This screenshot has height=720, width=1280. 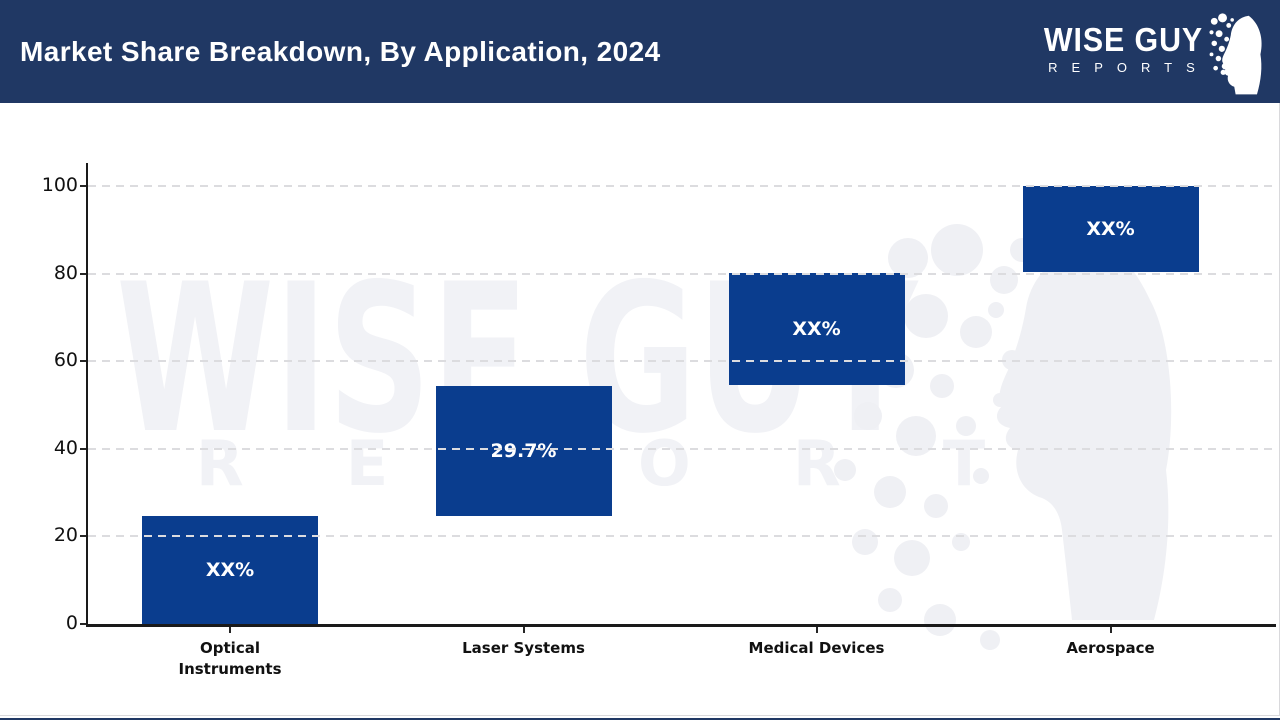 I want to click on footer-accent-bar, so click(x=640, y=719).